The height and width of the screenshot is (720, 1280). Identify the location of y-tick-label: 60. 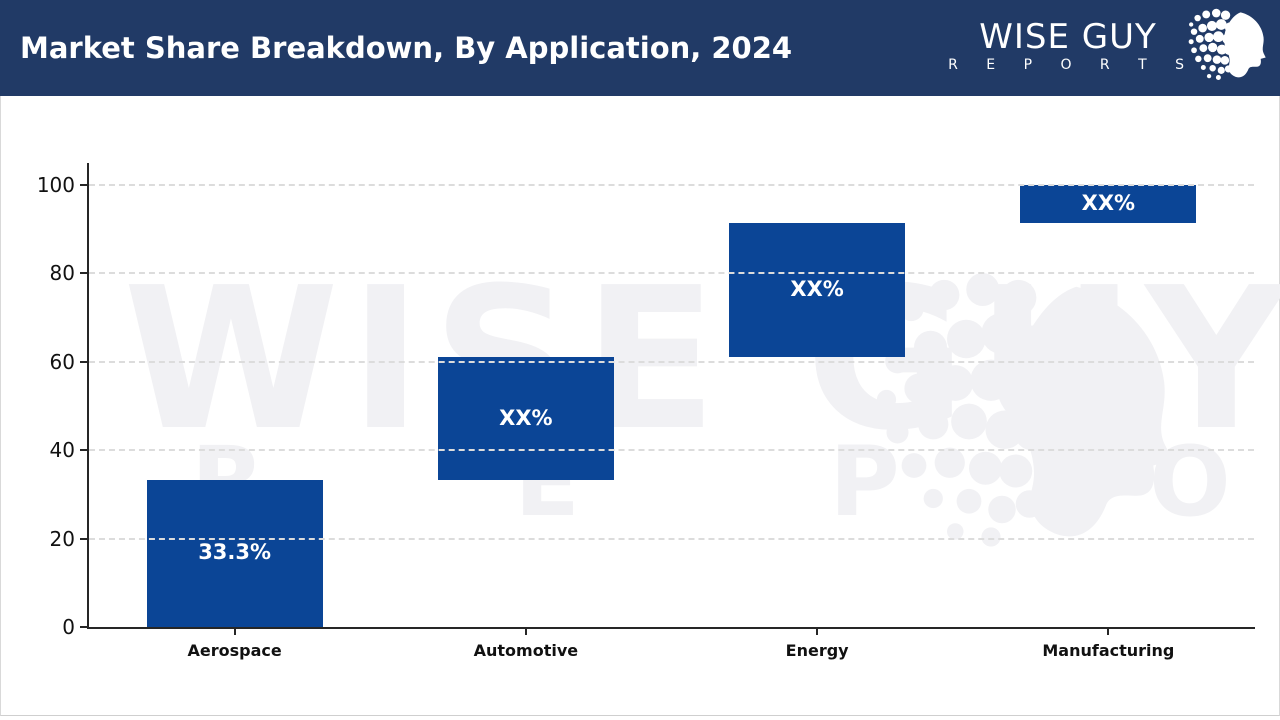
(62, 361).